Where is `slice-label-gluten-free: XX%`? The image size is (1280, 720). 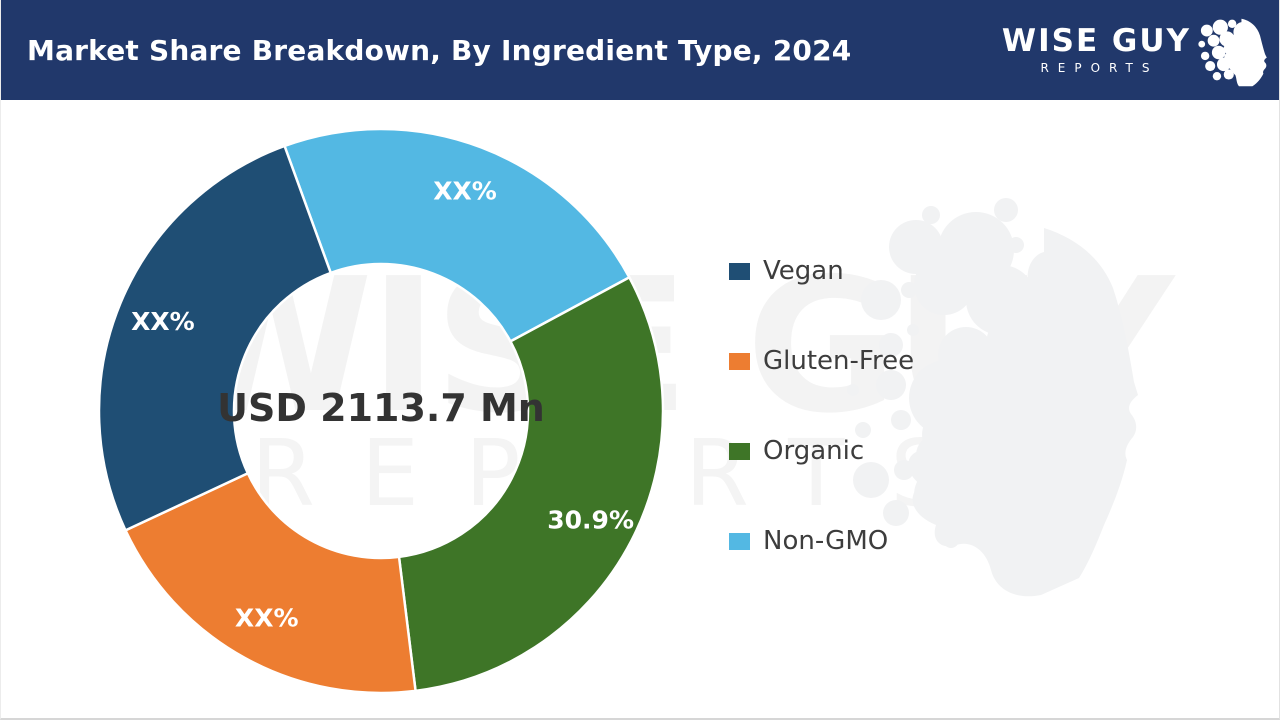
slice-label-gluten-free: XX% is located at coordinates (267, 617).